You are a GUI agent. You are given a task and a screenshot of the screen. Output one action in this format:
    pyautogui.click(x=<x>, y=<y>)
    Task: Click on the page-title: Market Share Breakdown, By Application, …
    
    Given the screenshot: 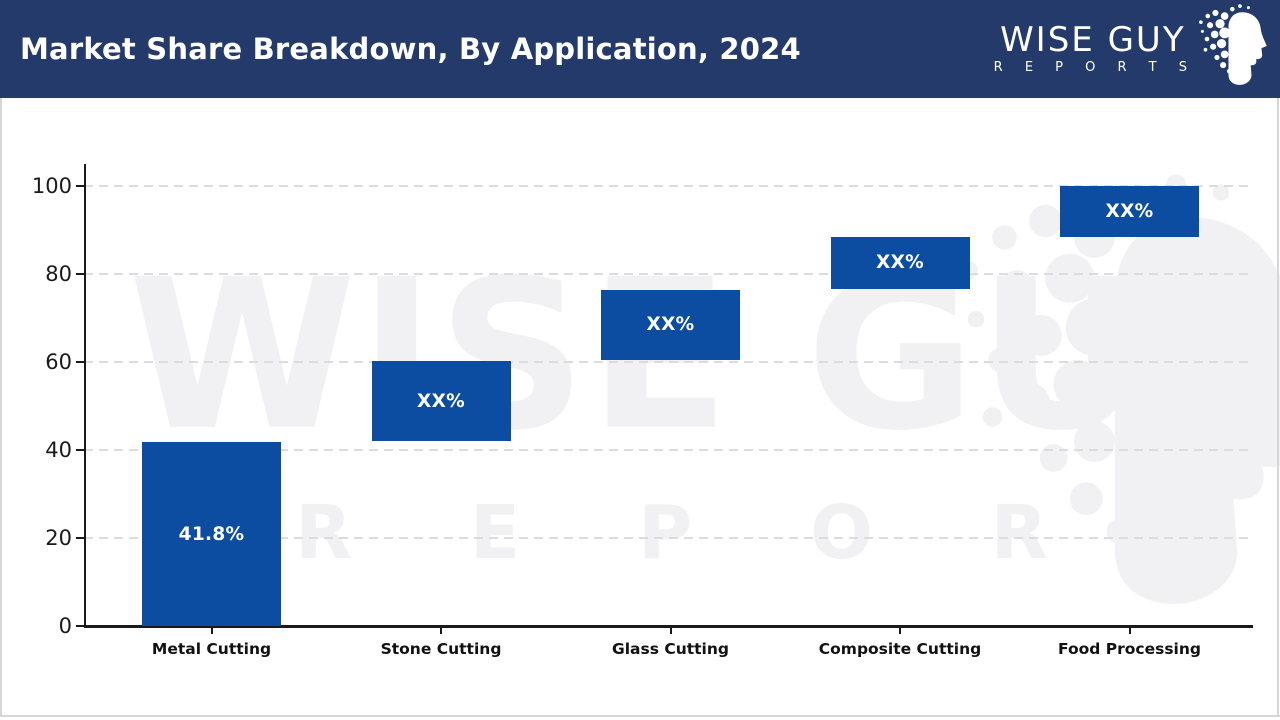 What is the action you would take?
    pyautogui.click(x=410, y=49)
    